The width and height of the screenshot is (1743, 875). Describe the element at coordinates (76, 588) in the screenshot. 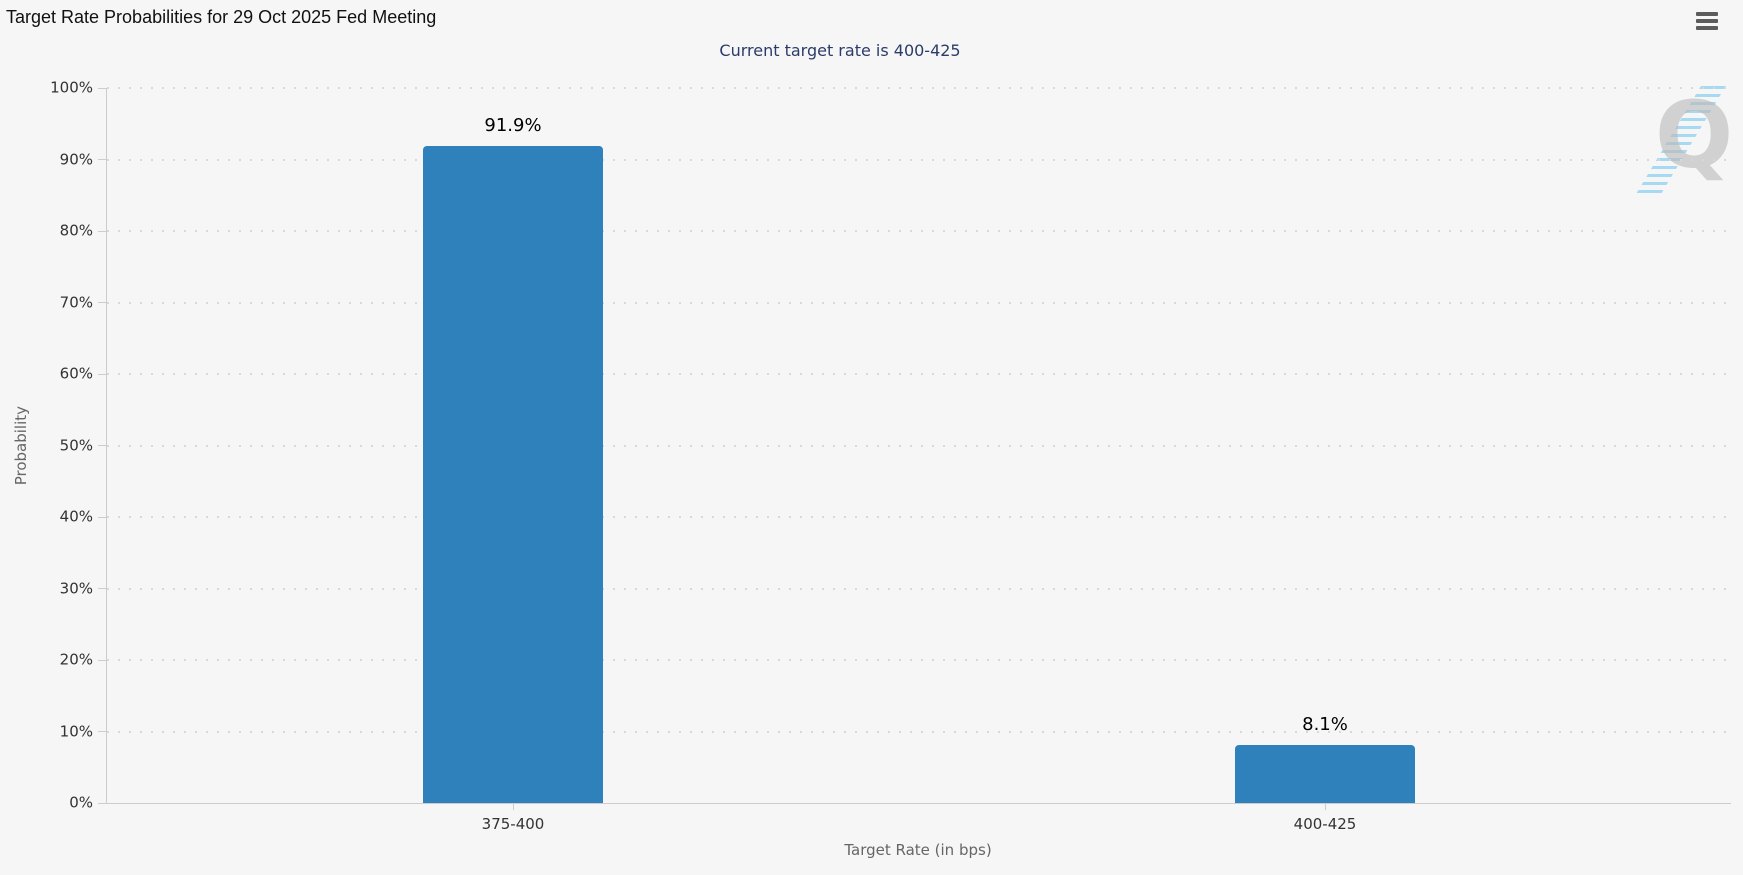

I see `y-axis-label: 30%` at that location.